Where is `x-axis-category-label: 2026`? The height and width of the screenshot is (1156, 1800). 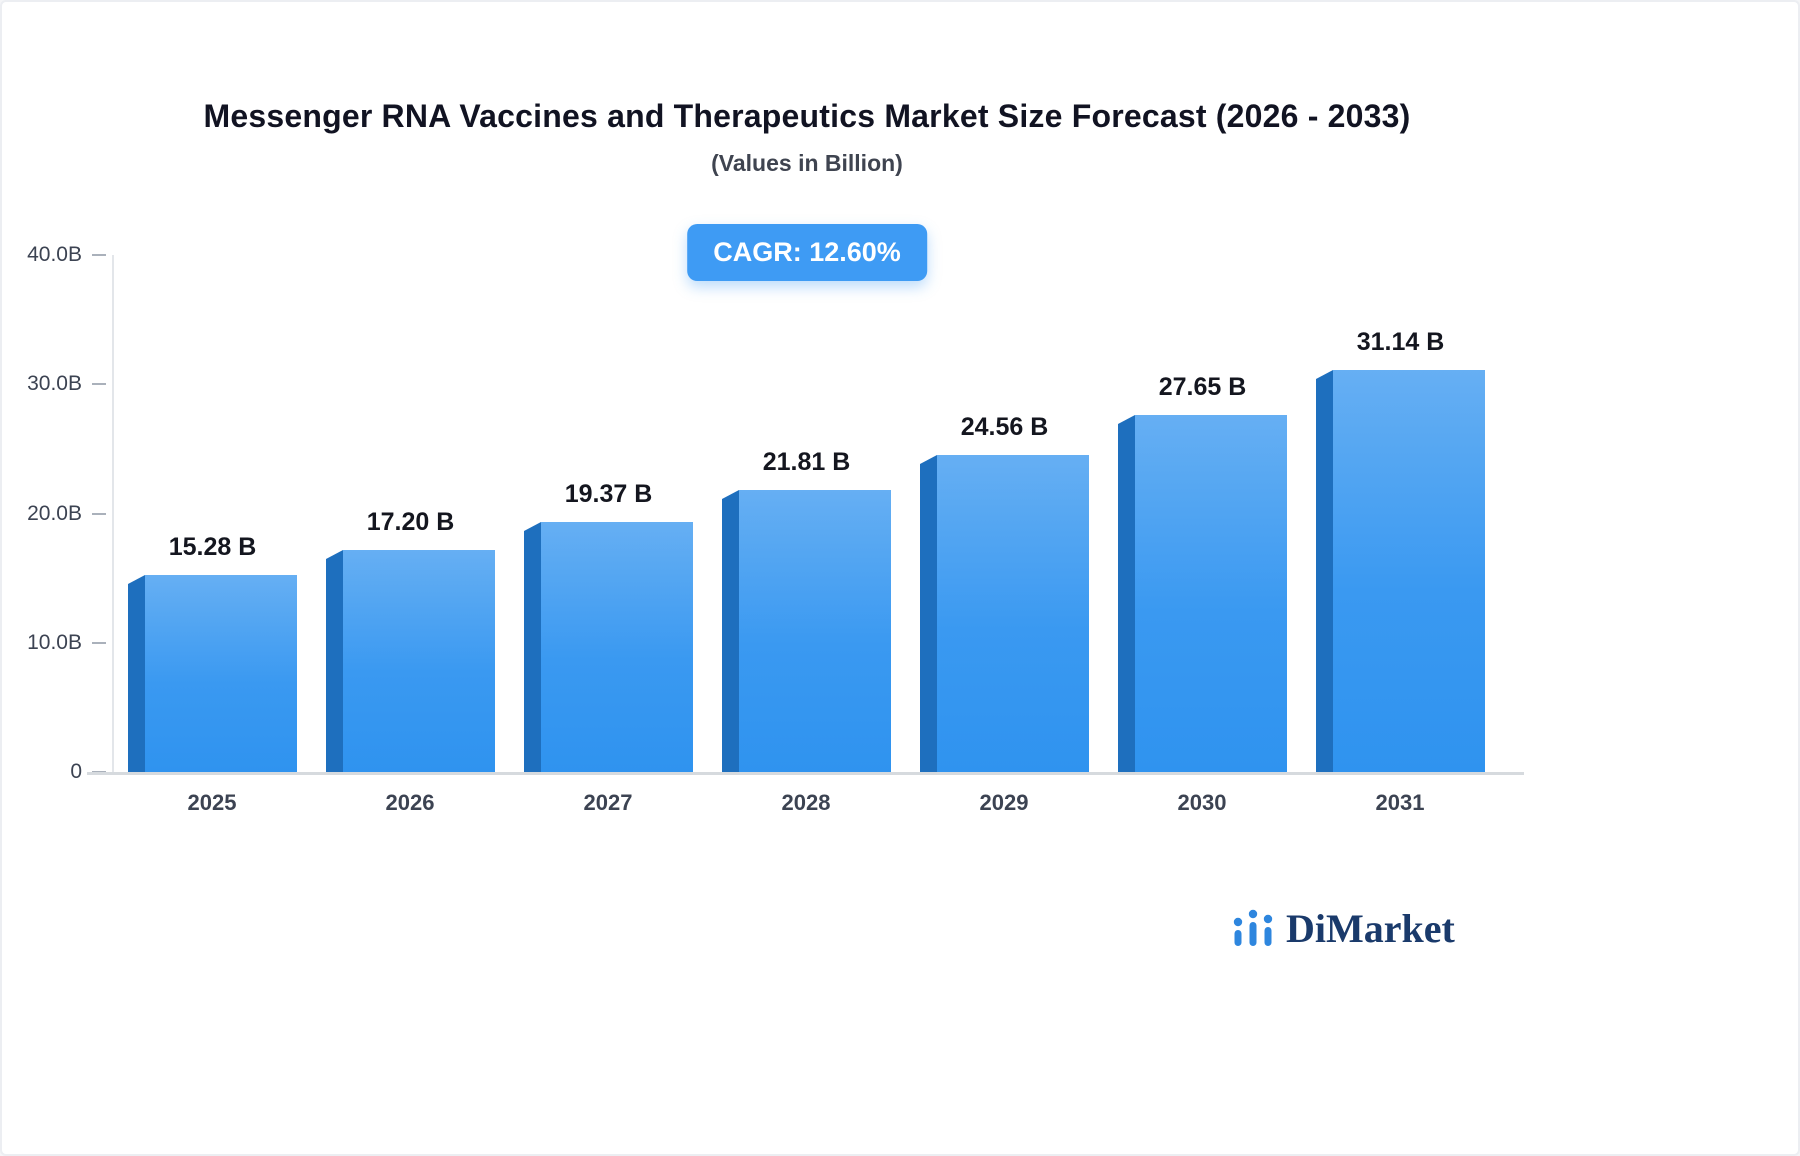
x-axis-category-label: 2026 is located at coordinates (410, 802).